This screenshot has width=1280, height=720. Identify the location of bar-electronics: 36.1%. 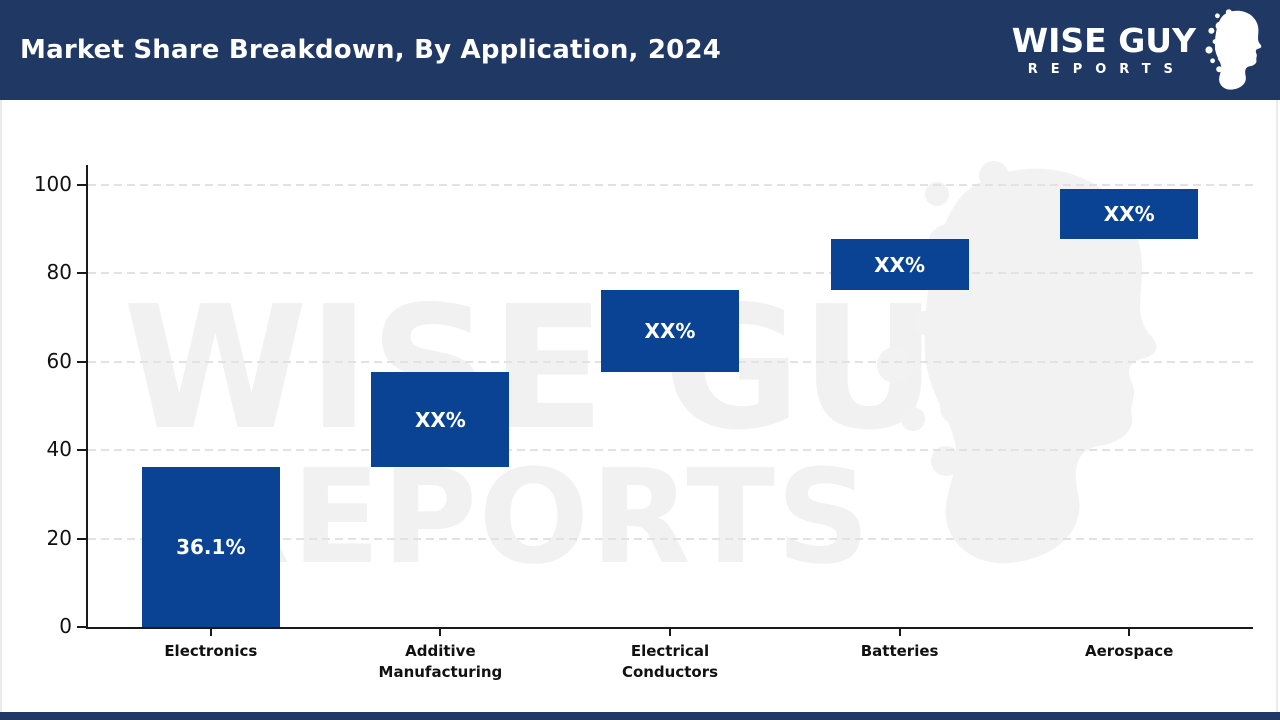
(210, 547).